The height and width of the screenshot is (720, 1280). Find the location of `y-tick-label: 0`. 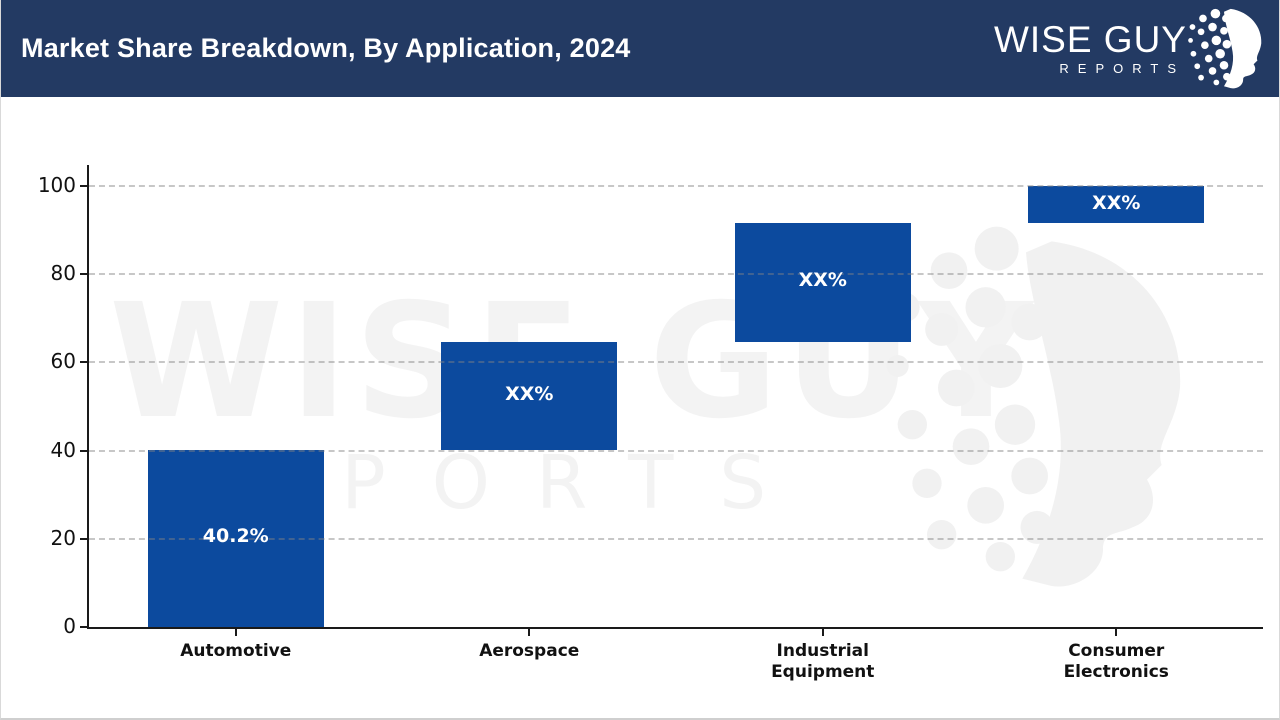

y-tick-label: 0 is located at coordinates (69, 626).